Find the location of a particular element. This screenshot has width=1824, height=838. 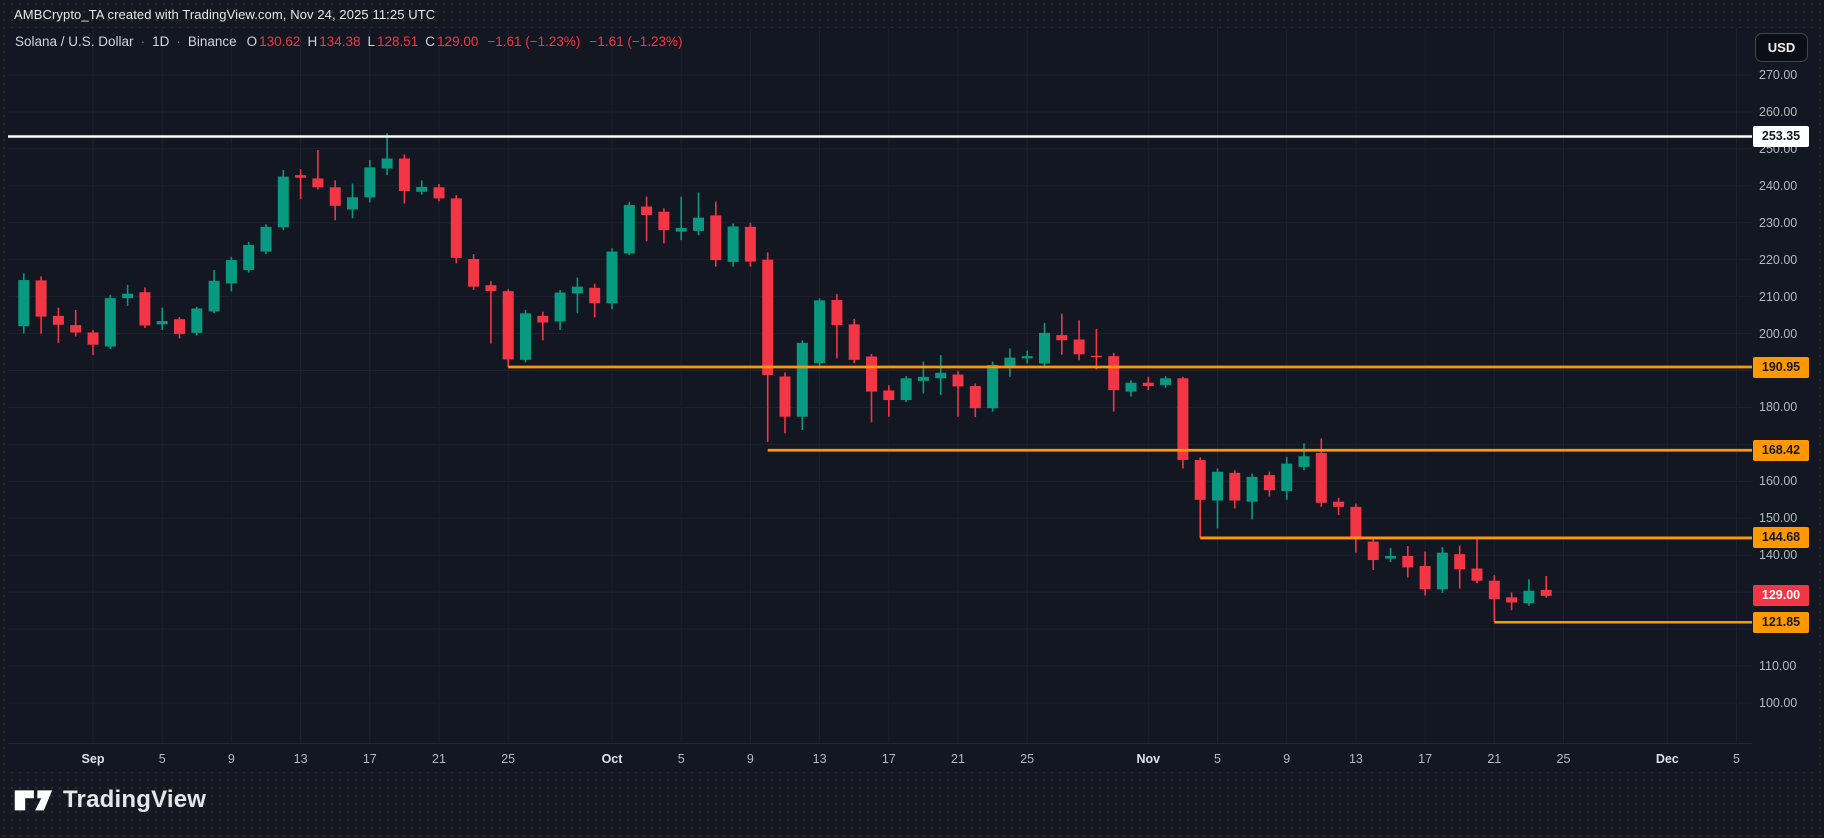

time-tick-oct: Oct is located at coordinates (613, 759).